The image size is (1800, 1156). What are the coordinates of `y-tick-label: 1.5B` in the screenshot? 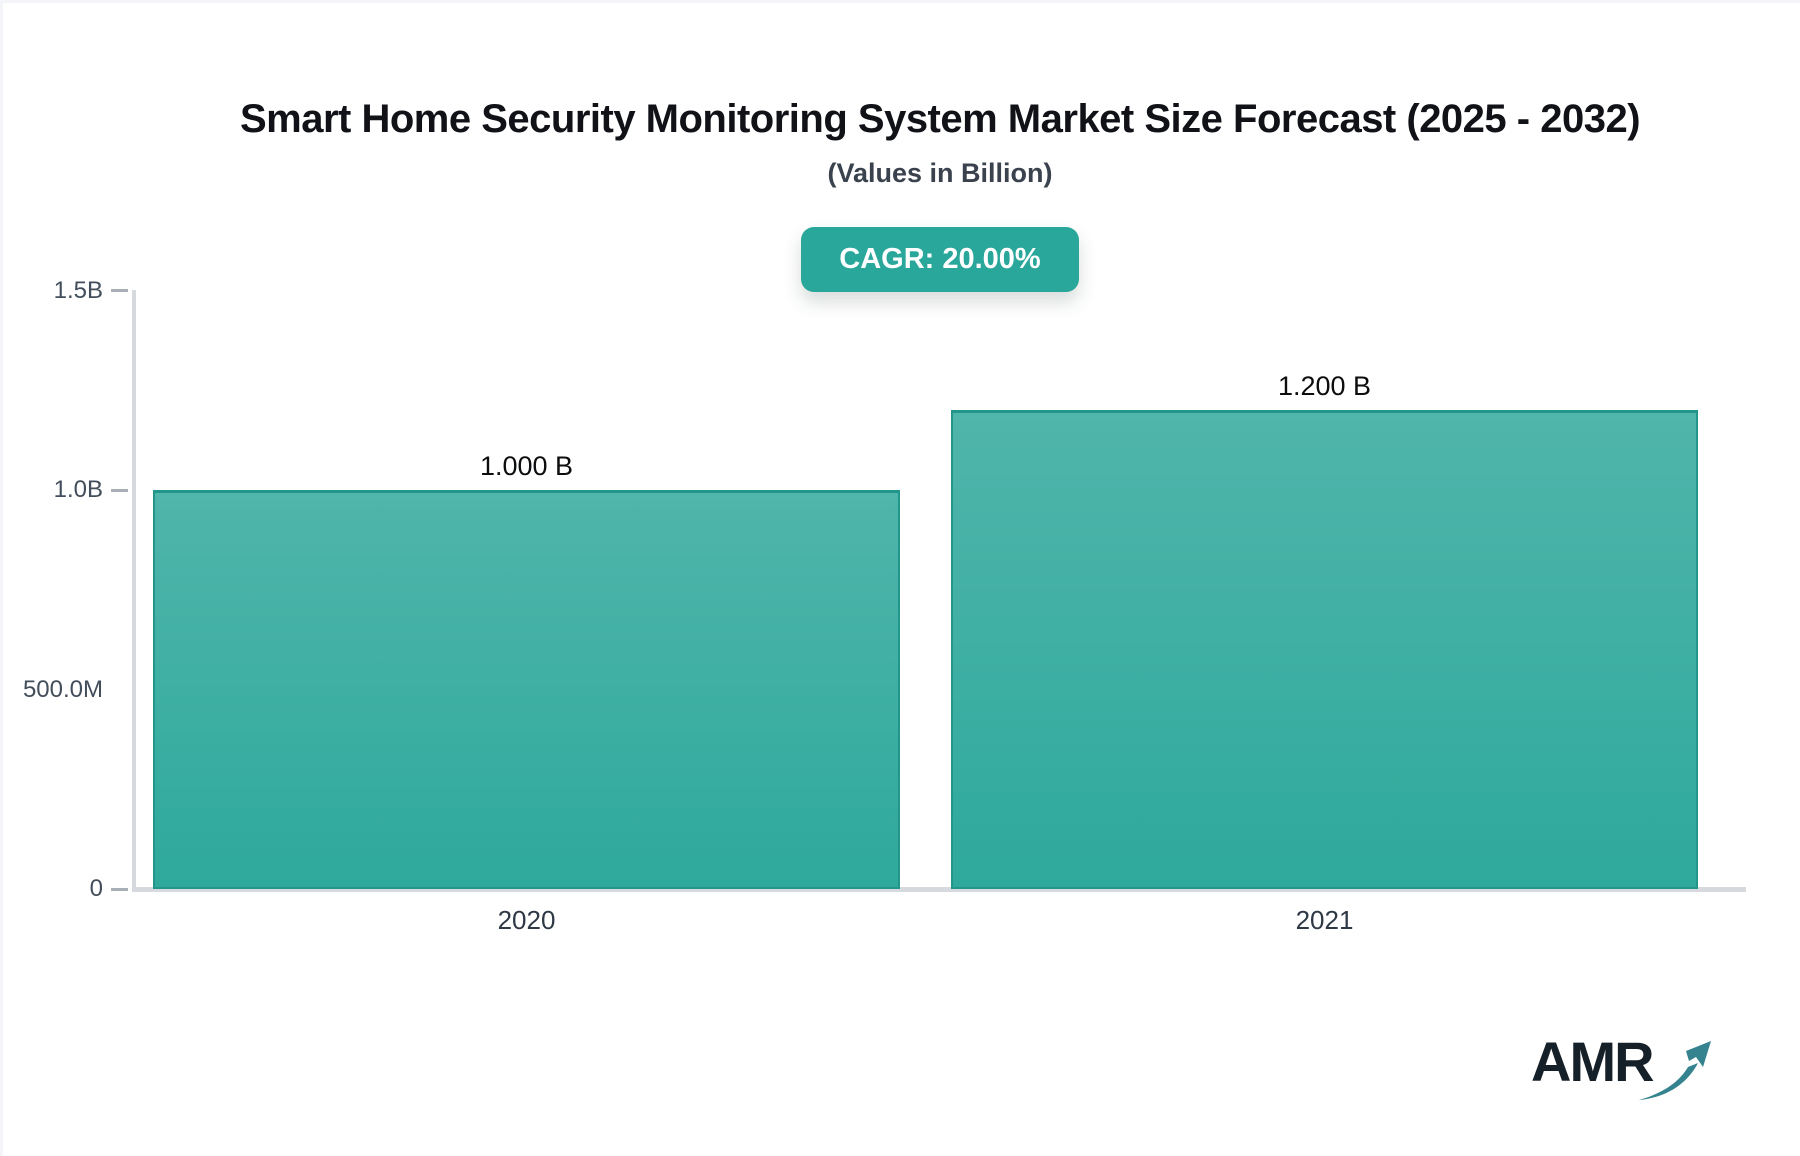 It's located at (78, 290).